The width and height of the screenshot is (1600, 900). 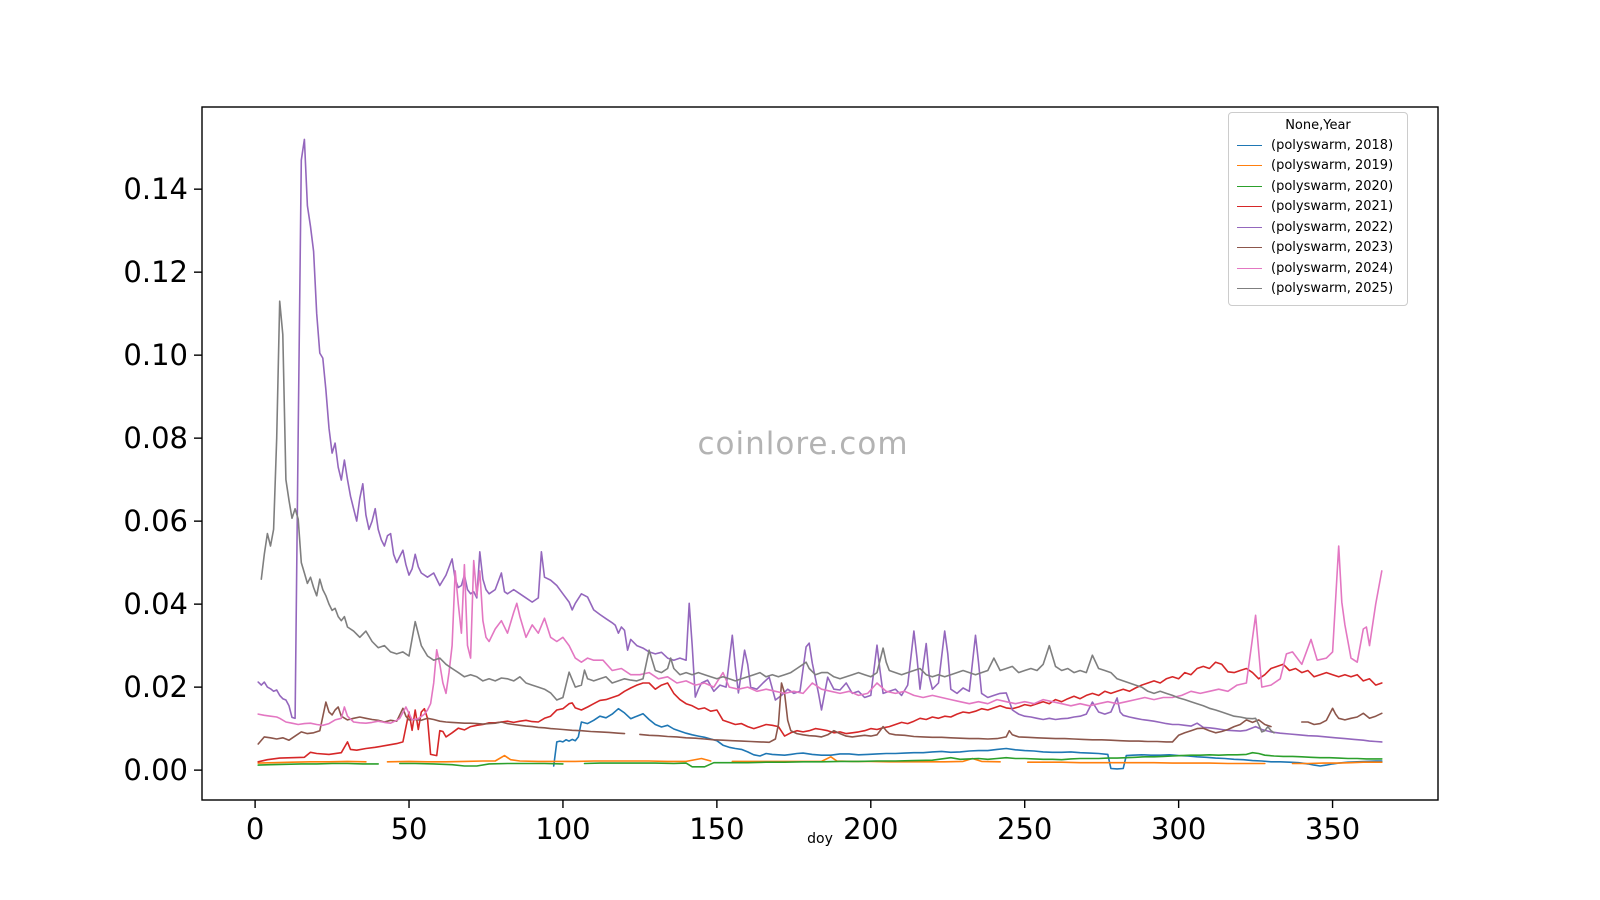 I want to click on legend-item: (polyswarm, 2023), so click(x=1318, y=248).